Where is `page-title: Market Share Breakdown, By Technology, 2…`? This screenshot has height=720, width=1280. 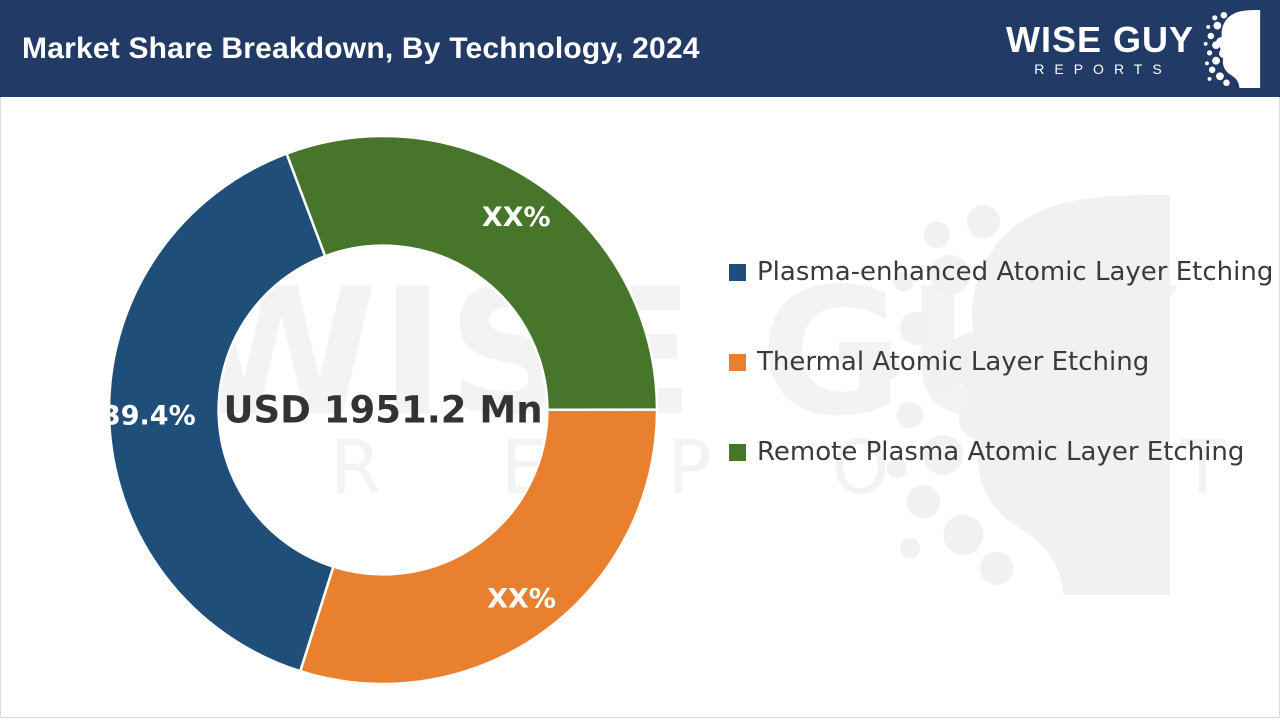
page-title: Market Share Breakdown, By Technology, 2… is located at coordinates (361, 48).